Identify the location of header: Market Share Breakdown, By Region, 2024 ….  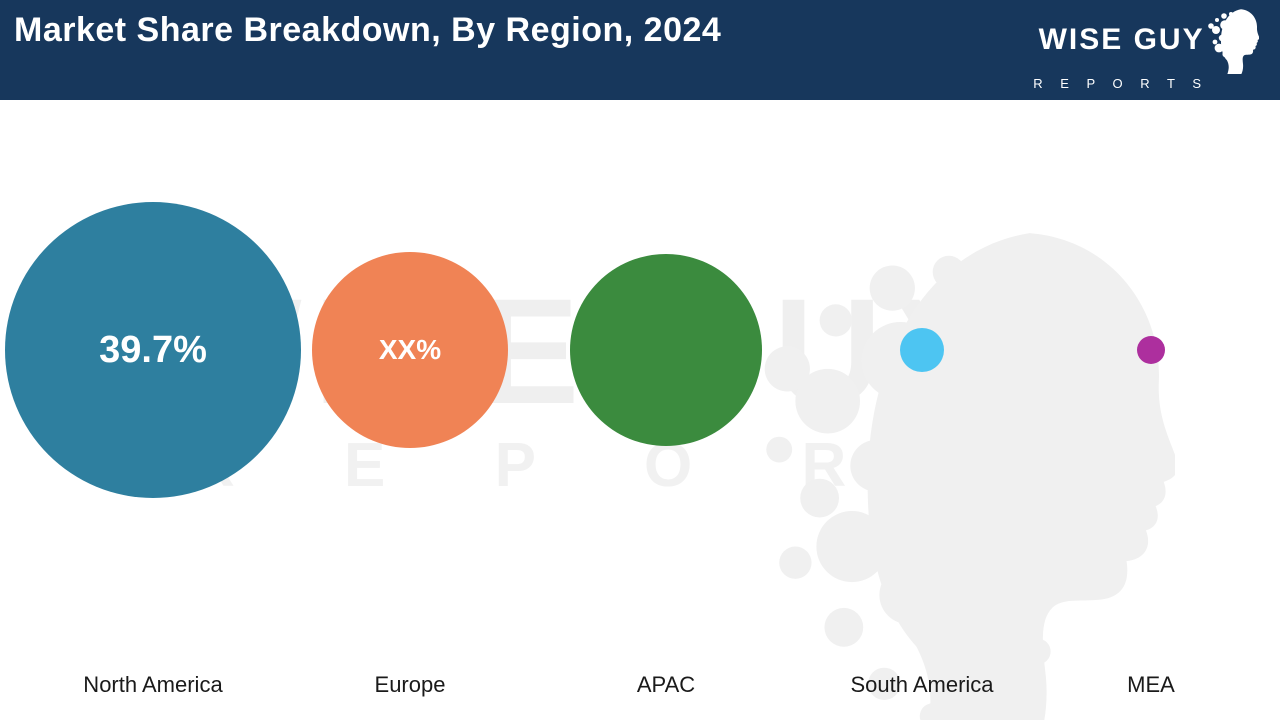
(640, 50).